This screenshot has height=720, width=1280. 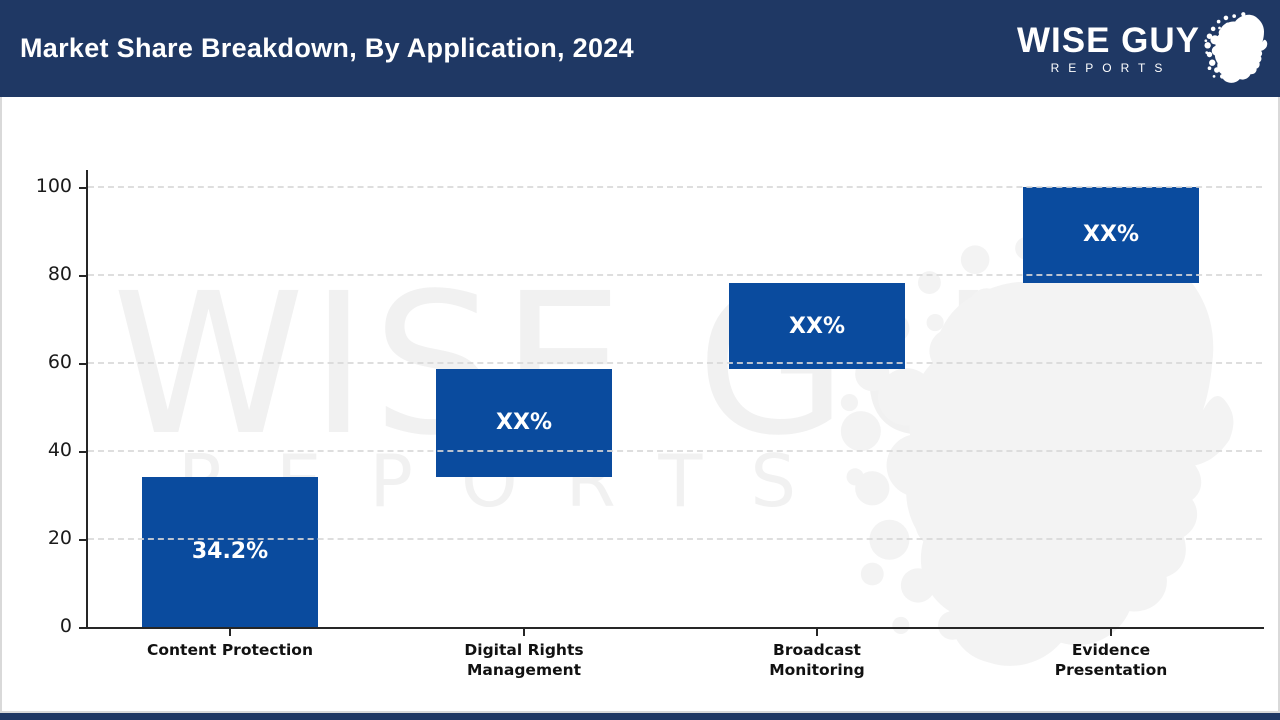 What do you see at coordinates (1111, 650) in the screenshot?
I see `category-line: Evidence` at bounding box center [1111, 650].